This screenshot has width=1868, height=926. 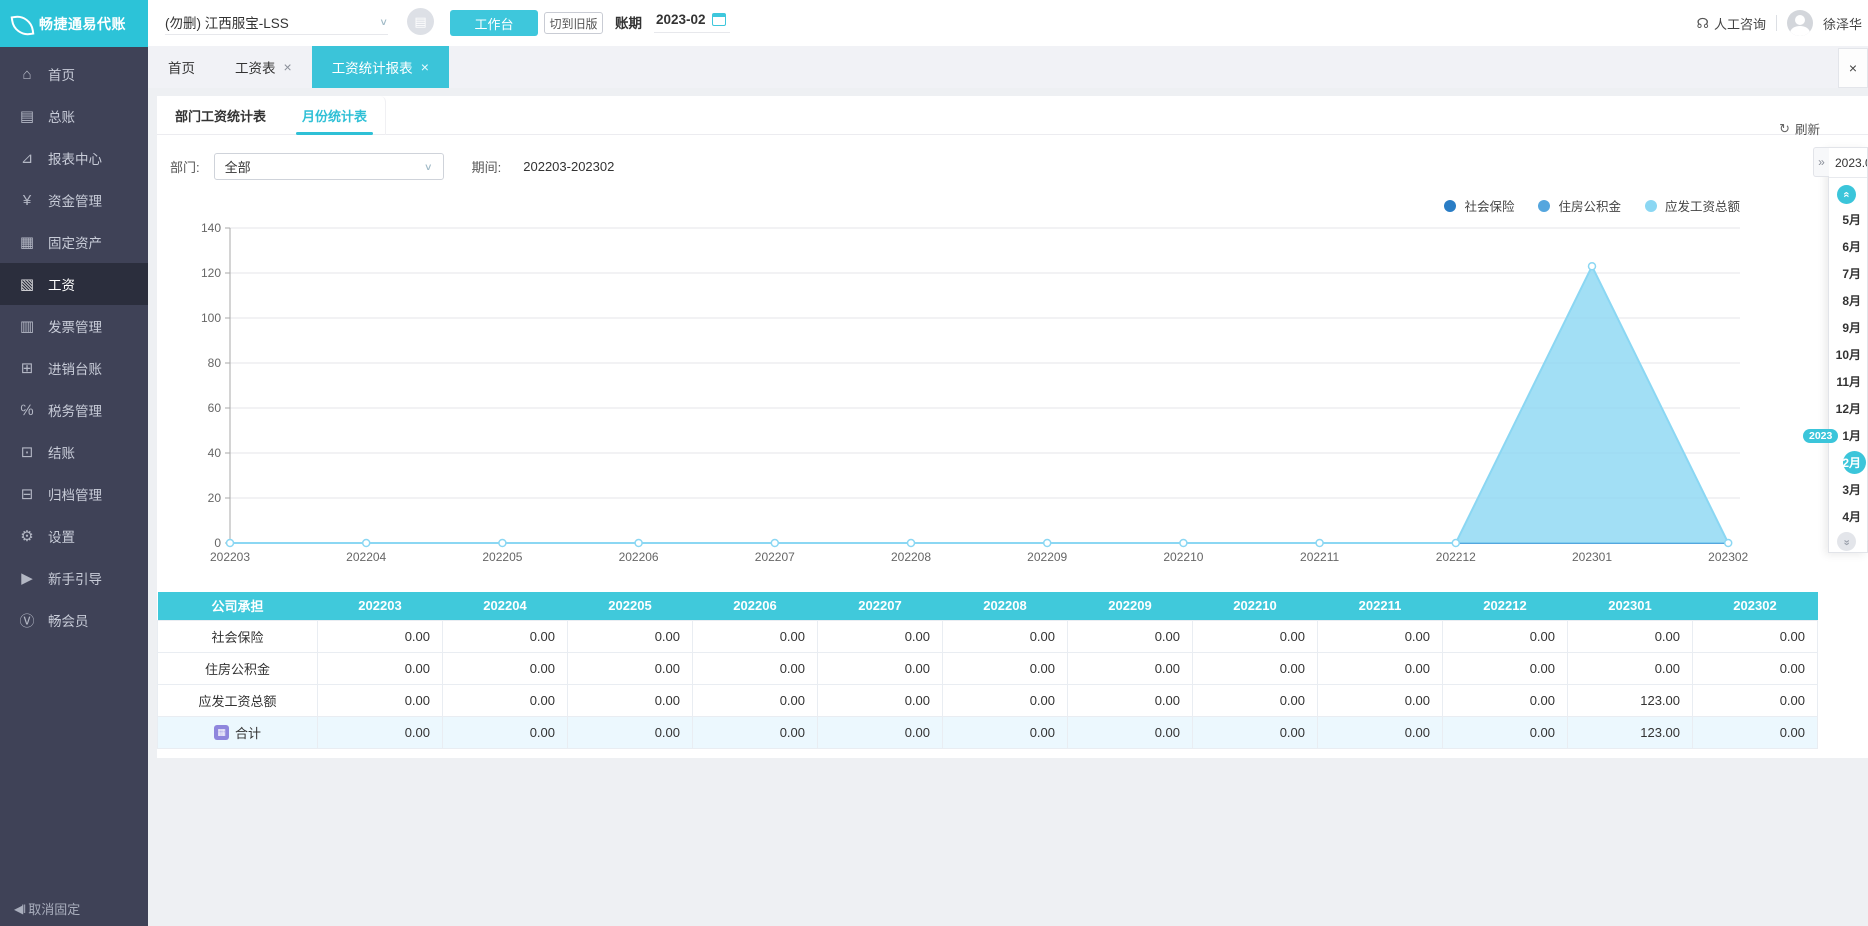 What do you see at coordinates (1851, 247) in the screenshot?
I see `month-item-6月: 6月` at bounding box center [1851, 247].